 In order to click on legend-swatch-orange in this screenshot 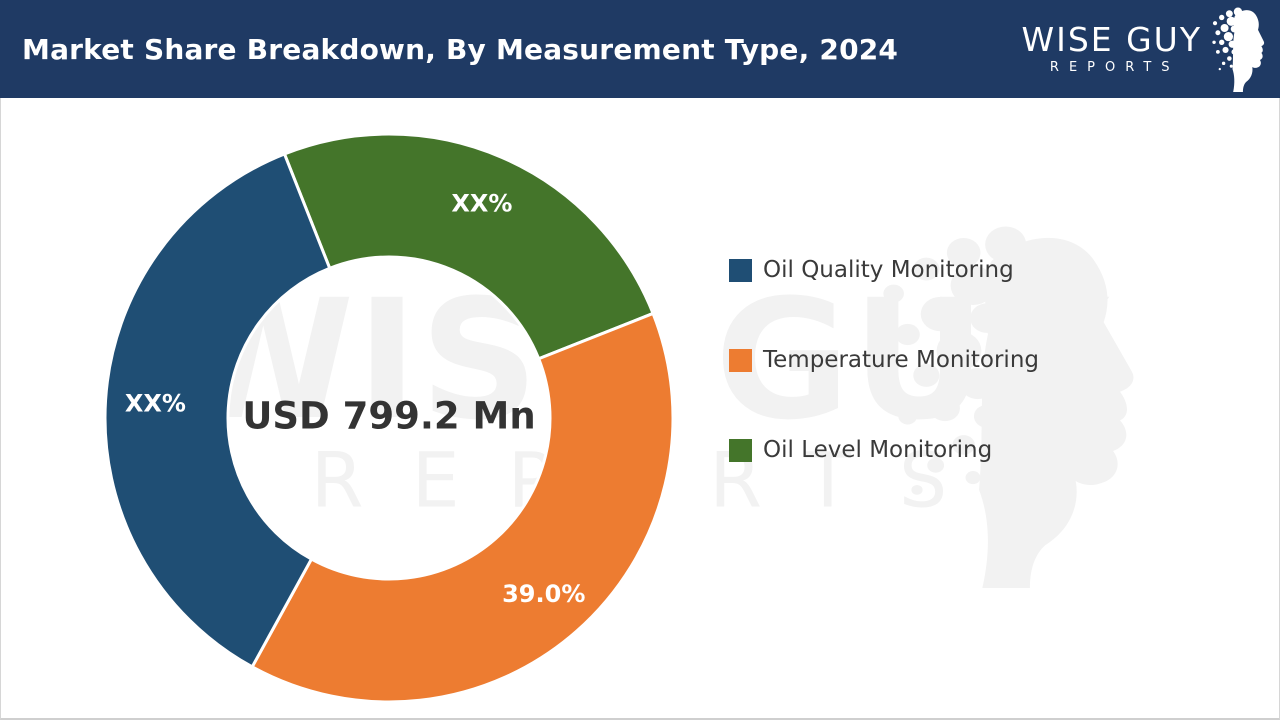, I will do `click(740, 360)`.